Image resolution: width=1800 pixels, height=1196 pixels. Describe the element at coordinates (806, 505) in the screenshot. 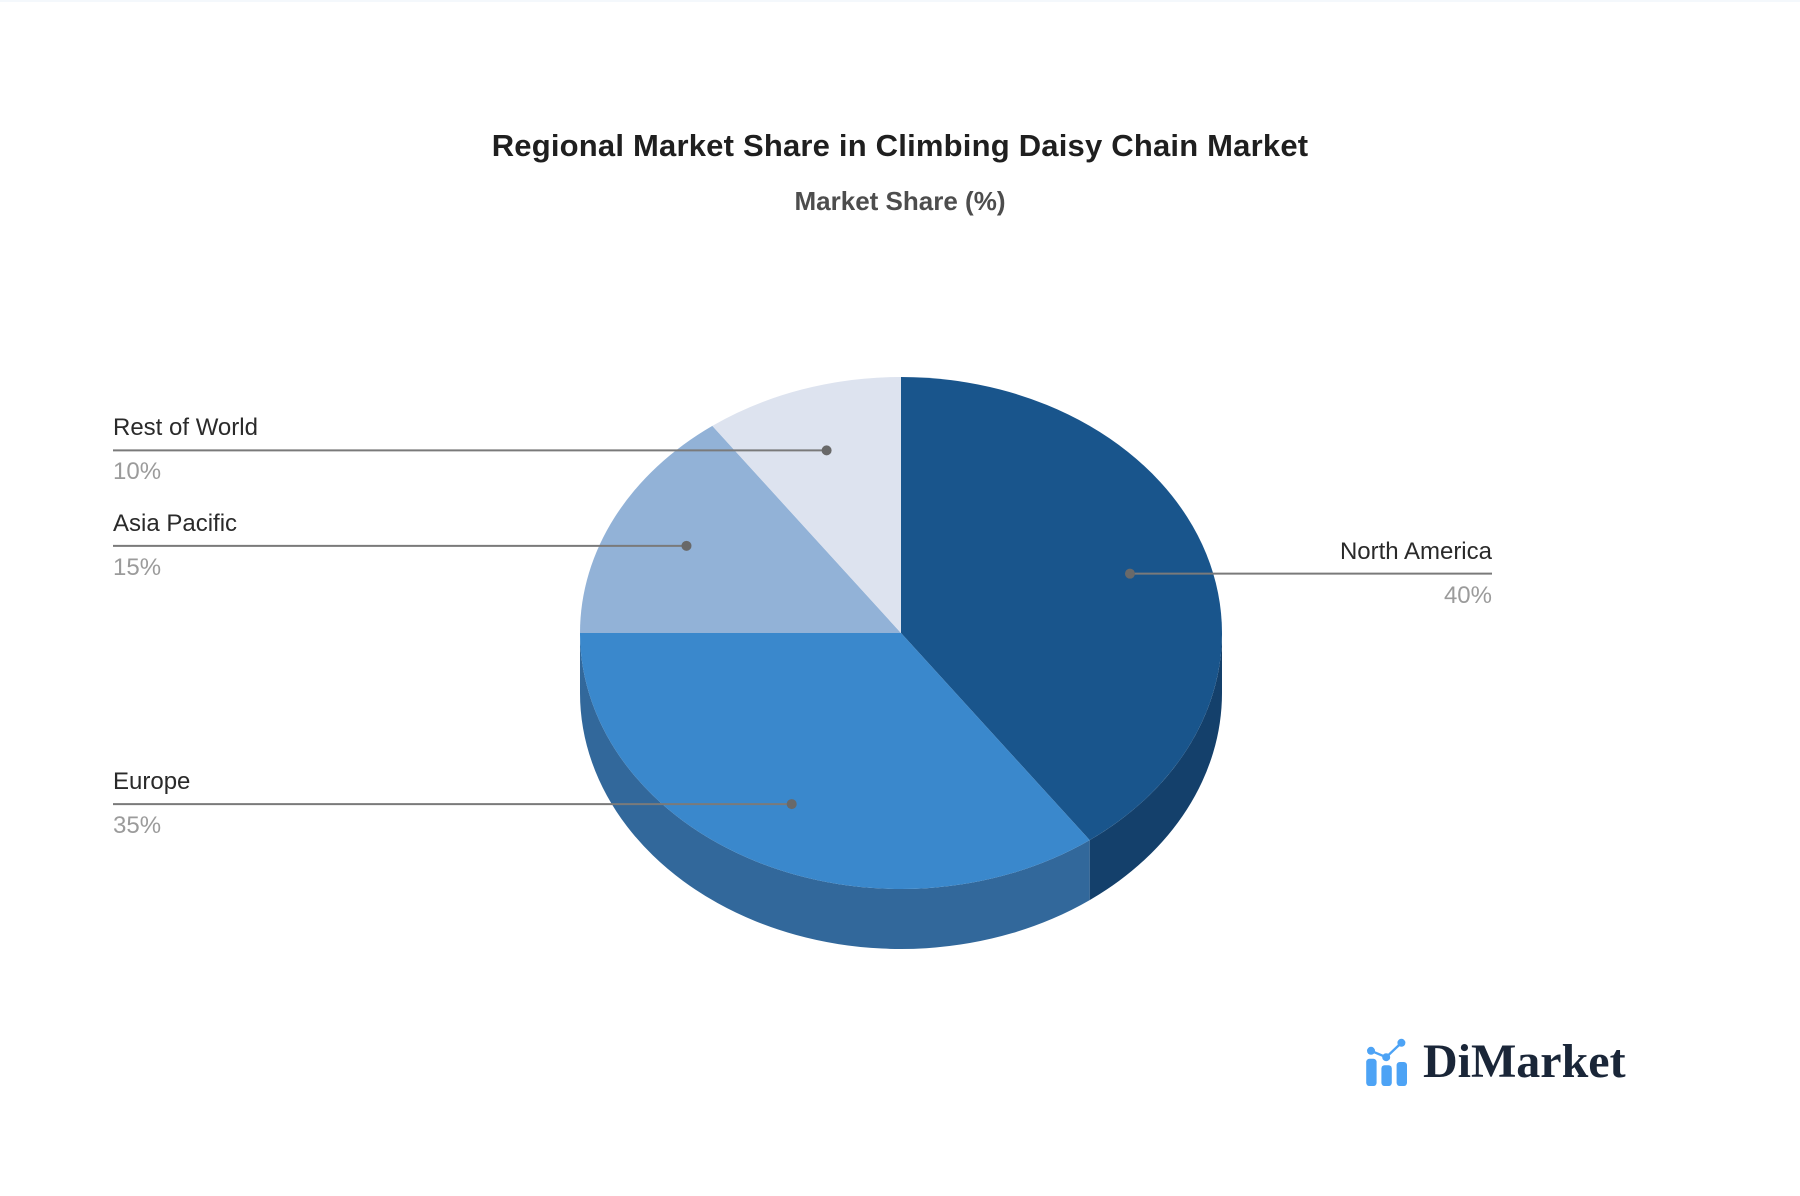

I see `pie-slice-rest-of-world` at that location.